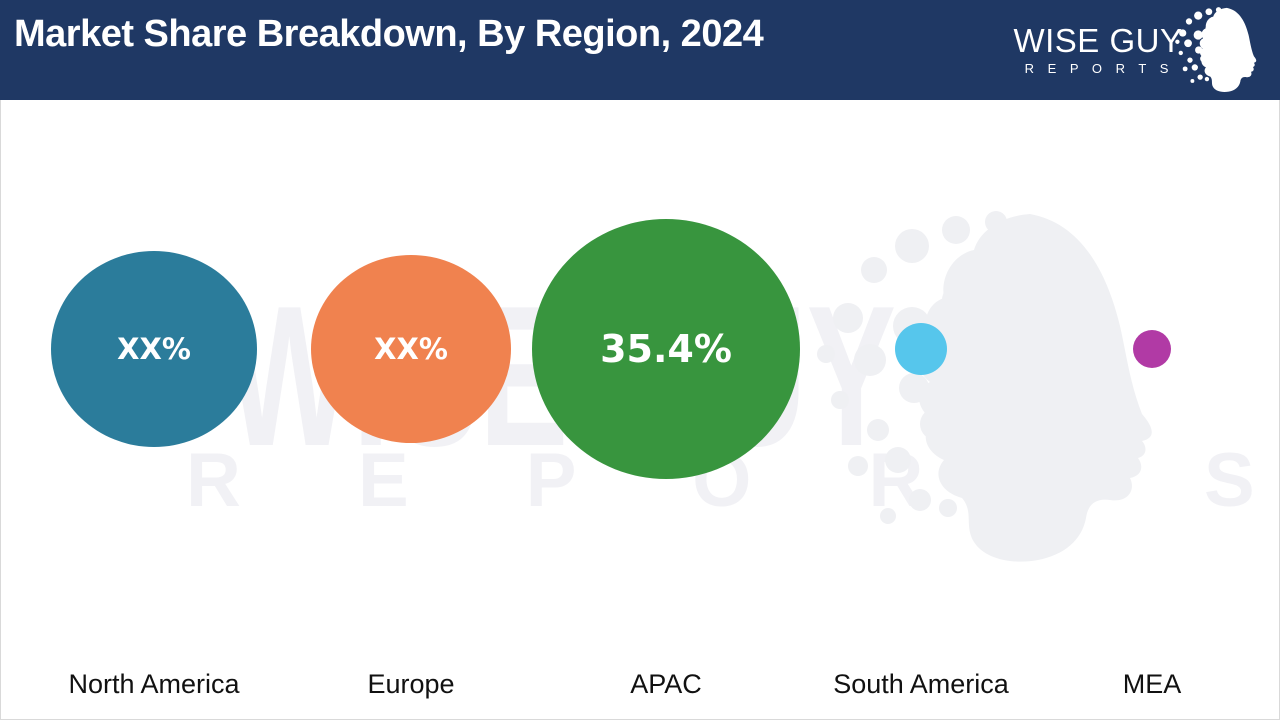 This screenshot has width=1280, height=720. Describe the element at coordinates (1002, 388) in the screenshot. I see `watermark-face-icon` at that location.